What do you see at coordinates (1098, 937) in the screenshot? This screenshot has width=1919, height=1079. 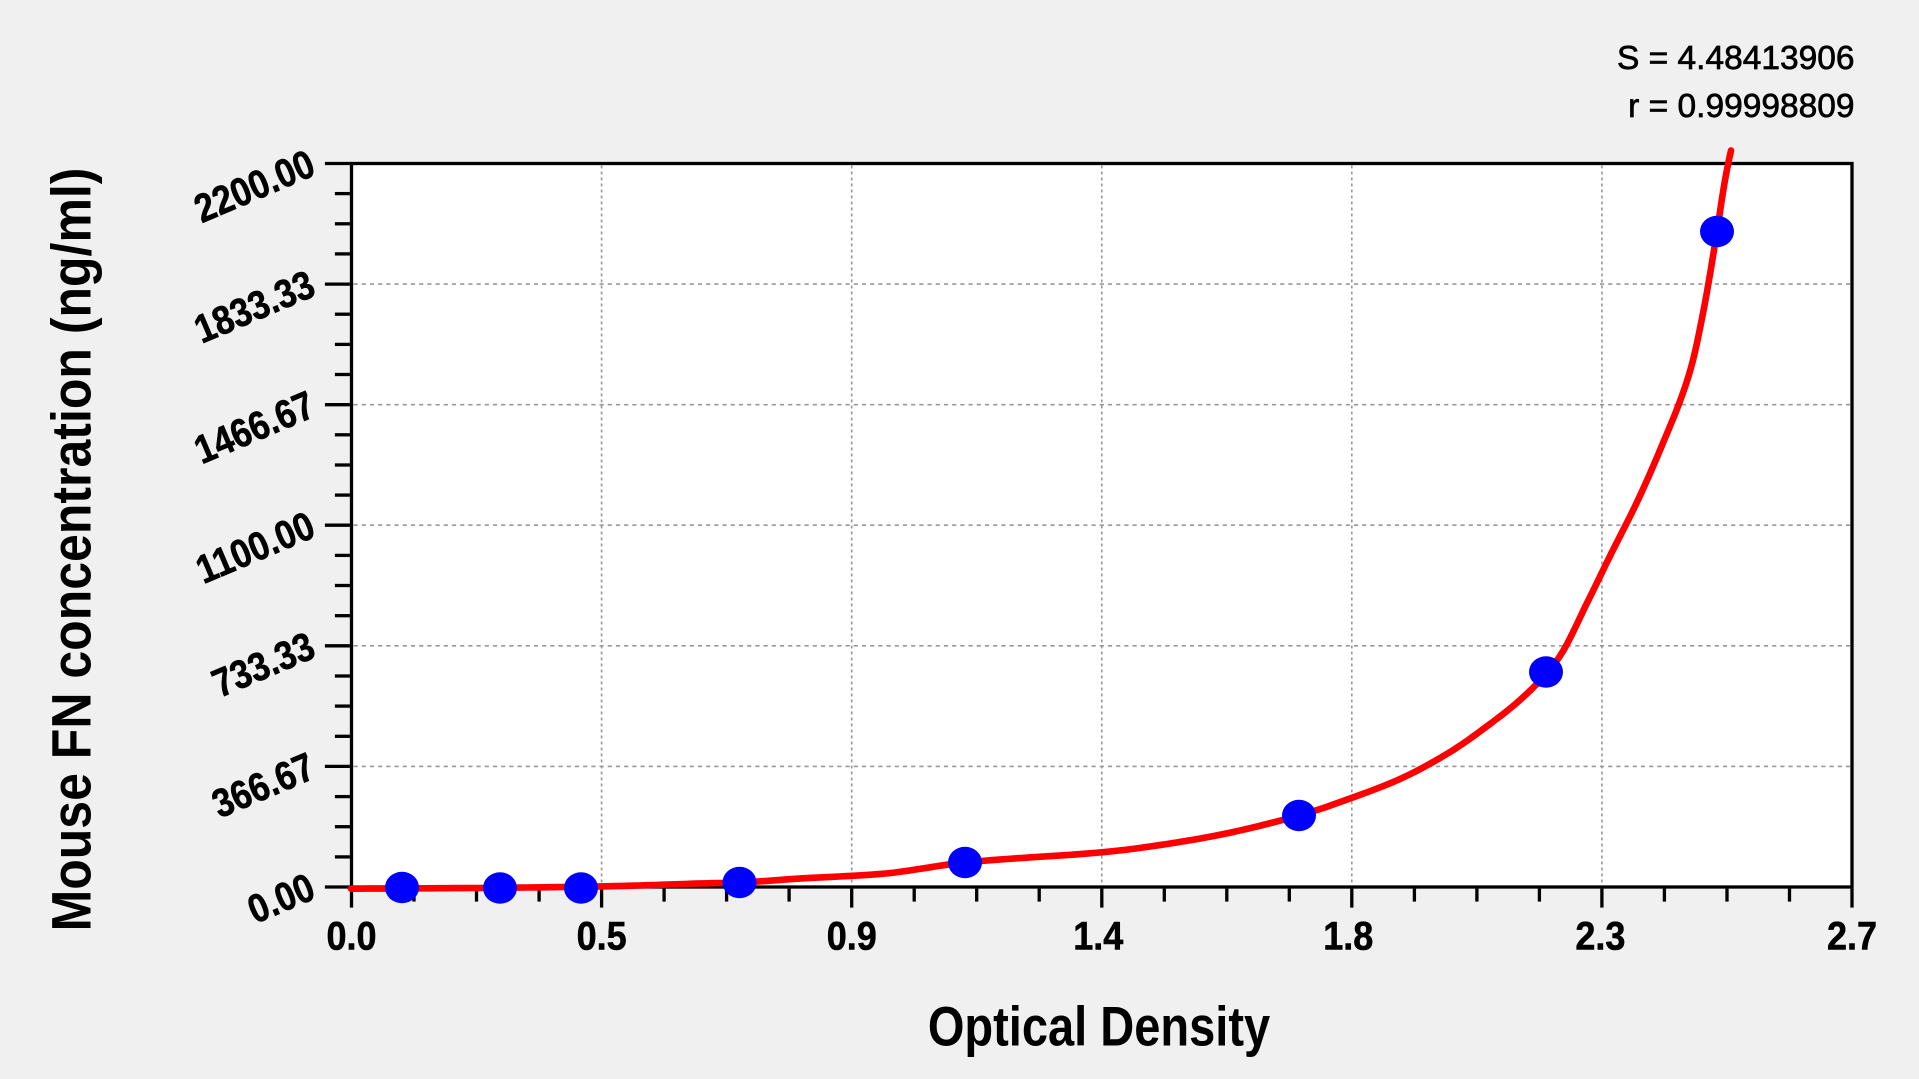 I see `svg-text: 1.4` at bounding box center [1098, 937].